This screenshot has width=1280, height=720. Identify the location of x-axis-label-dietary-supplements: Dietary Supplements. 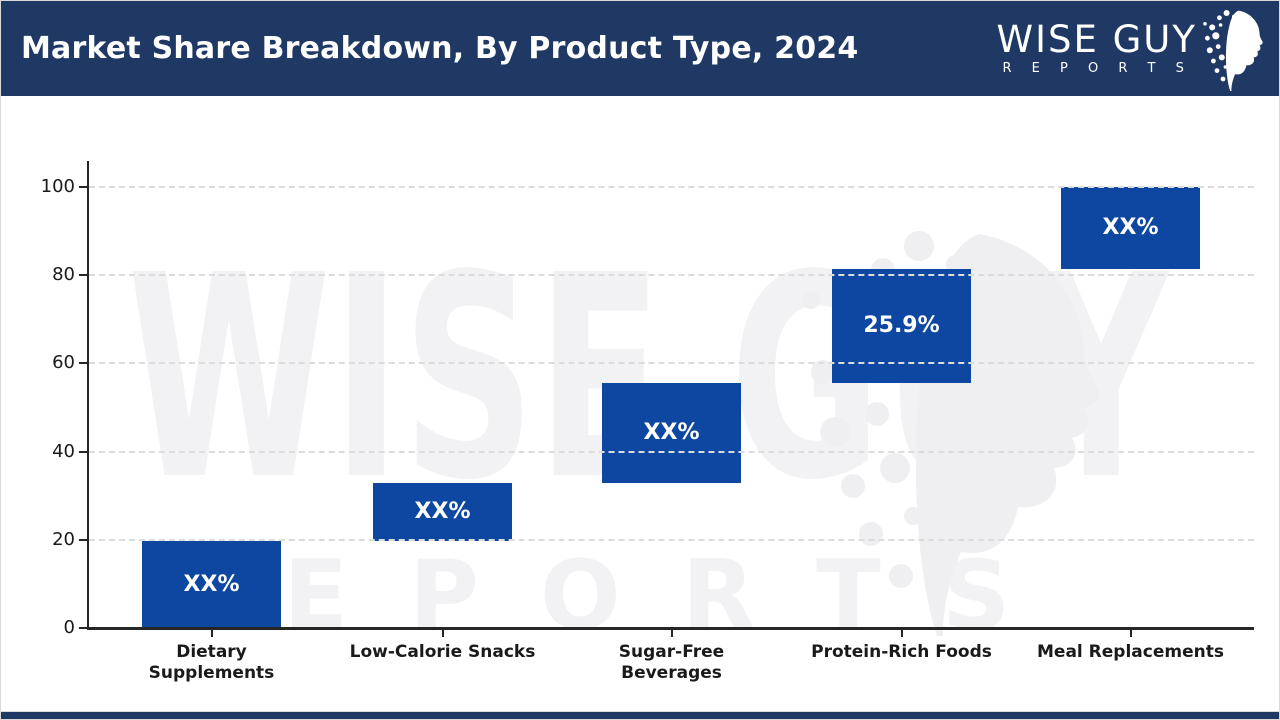
(211, 662).